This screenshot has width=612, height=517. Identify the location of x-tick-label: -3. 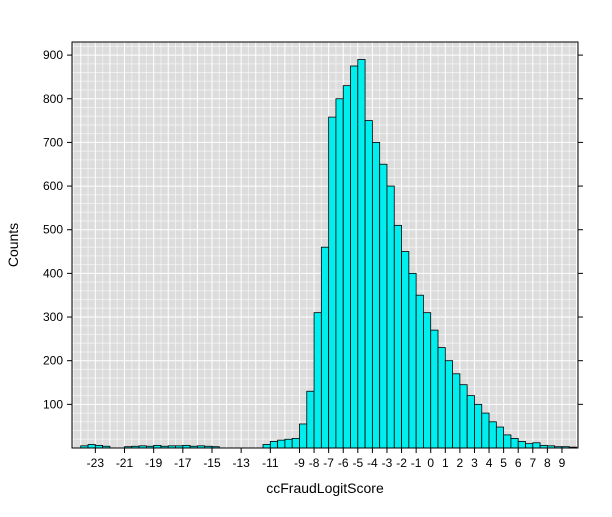
(387, 463).